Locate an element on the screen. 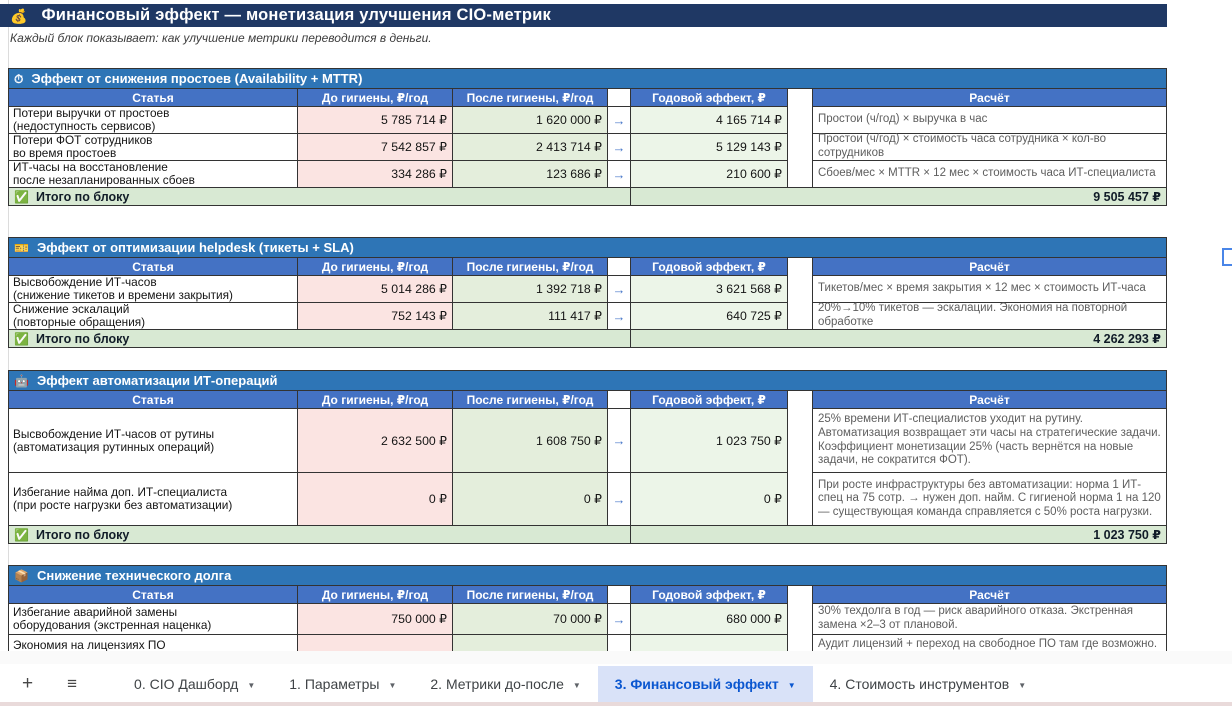 The height and width of the screenshot is (706, 1232). before-cell: 2 632 500 ₽ is located at coordinates (375, 441).